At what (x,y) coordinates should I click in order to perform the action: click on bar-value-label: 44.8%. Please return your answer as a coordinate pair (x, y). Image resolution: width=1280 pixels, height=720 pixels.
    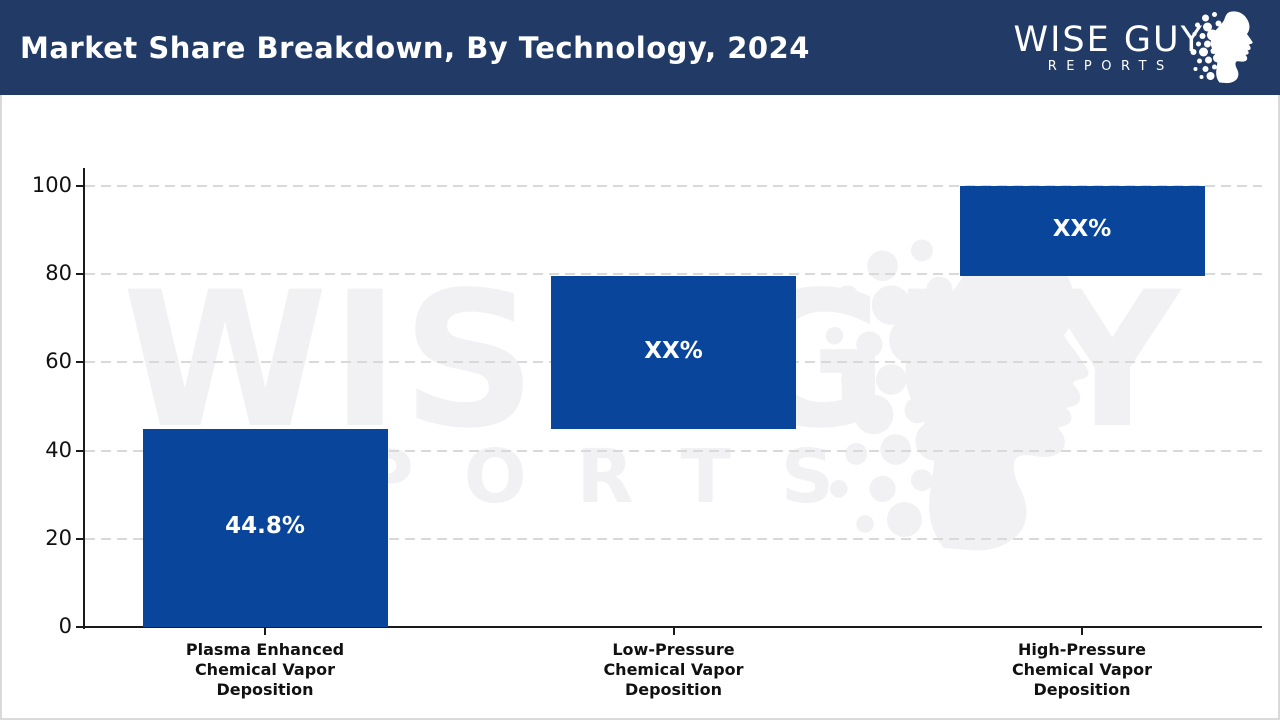
    Looking at the image, I should click on (265, 526).